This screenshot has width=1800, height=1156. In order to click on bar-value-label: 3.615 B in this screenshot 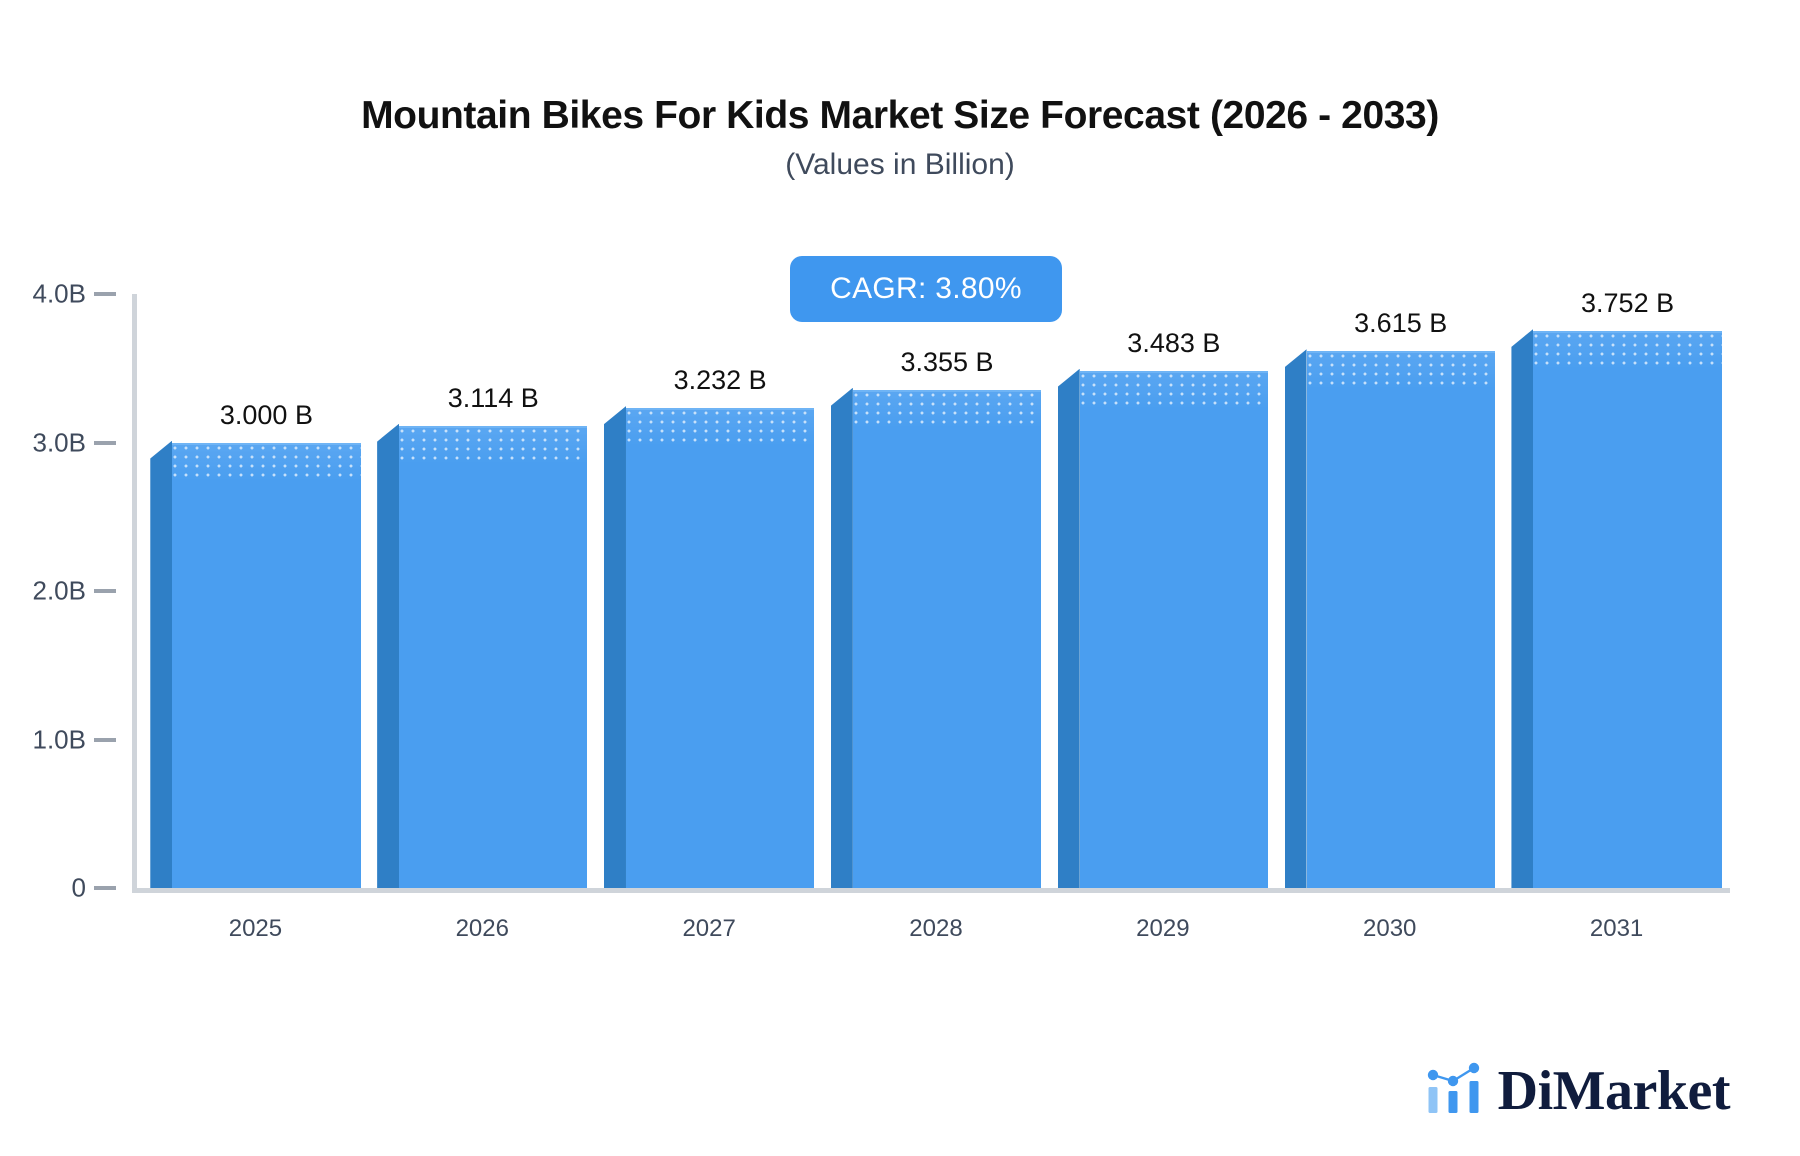, I will do `click(1401, 323)`.